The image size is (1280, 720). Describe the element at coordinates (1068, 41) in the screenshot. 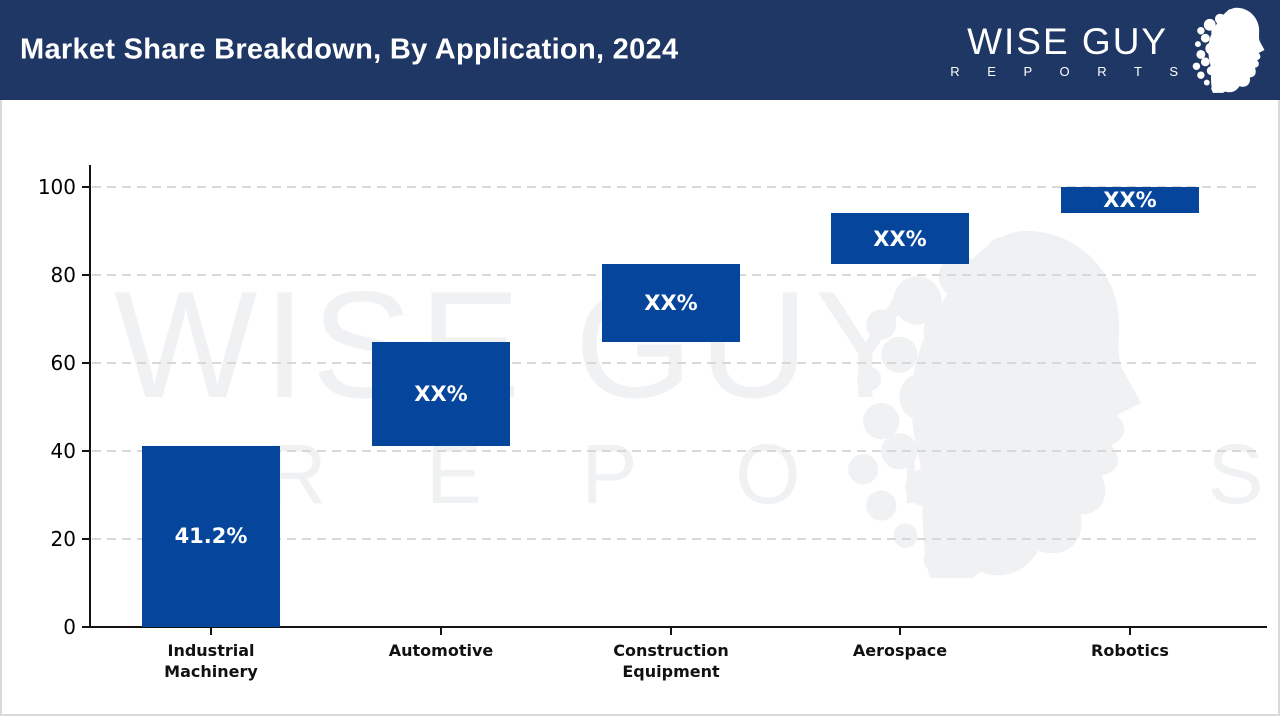

I see `brand-name: WISE GUY` at that location.